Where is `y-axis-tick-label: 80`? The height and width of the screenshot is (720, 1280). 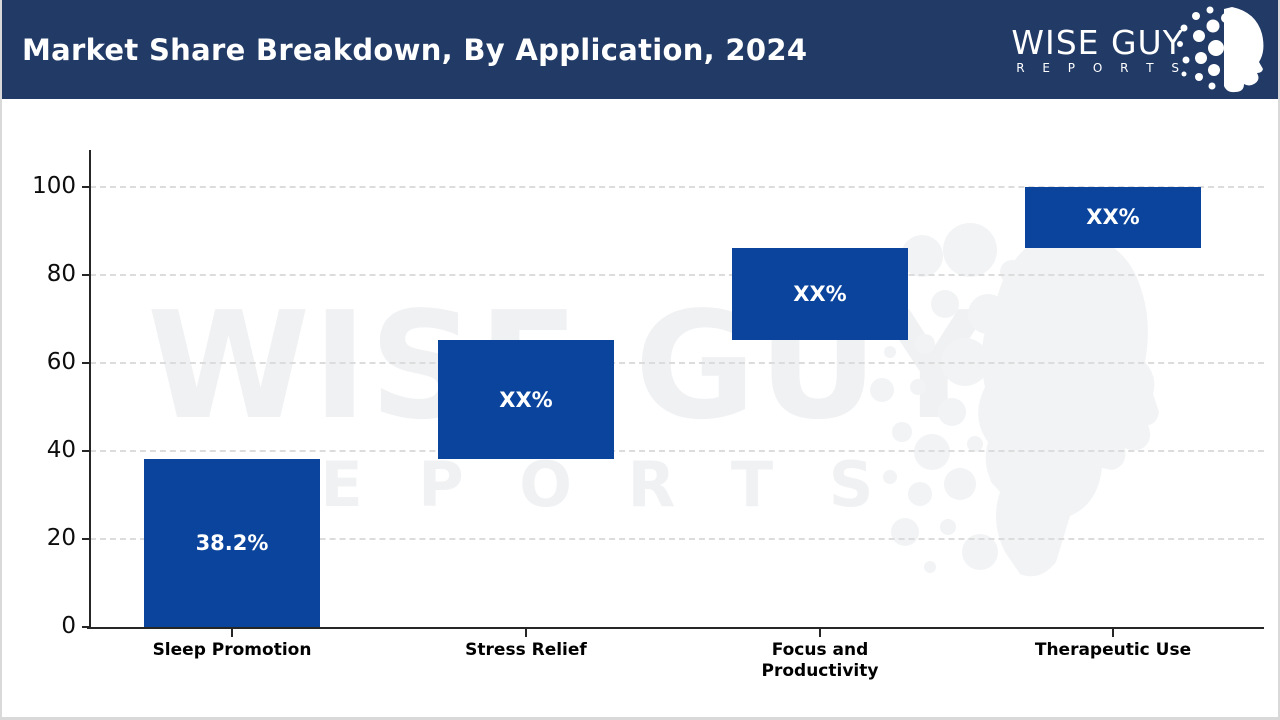 y-axis-tick-label: 80 is located at coordinates (61, 274).